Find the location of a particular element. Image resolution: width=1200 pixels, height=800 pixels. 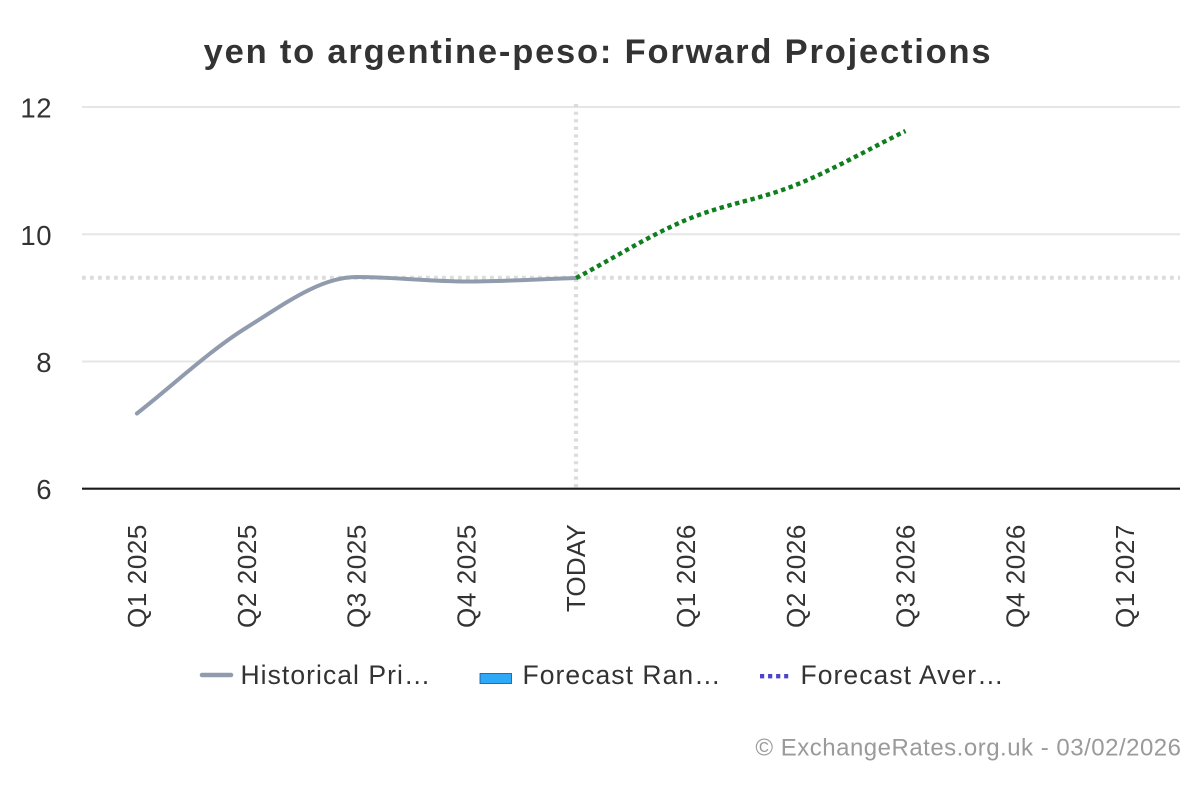

svg-text: 6 is located at coordinates (44, 489).